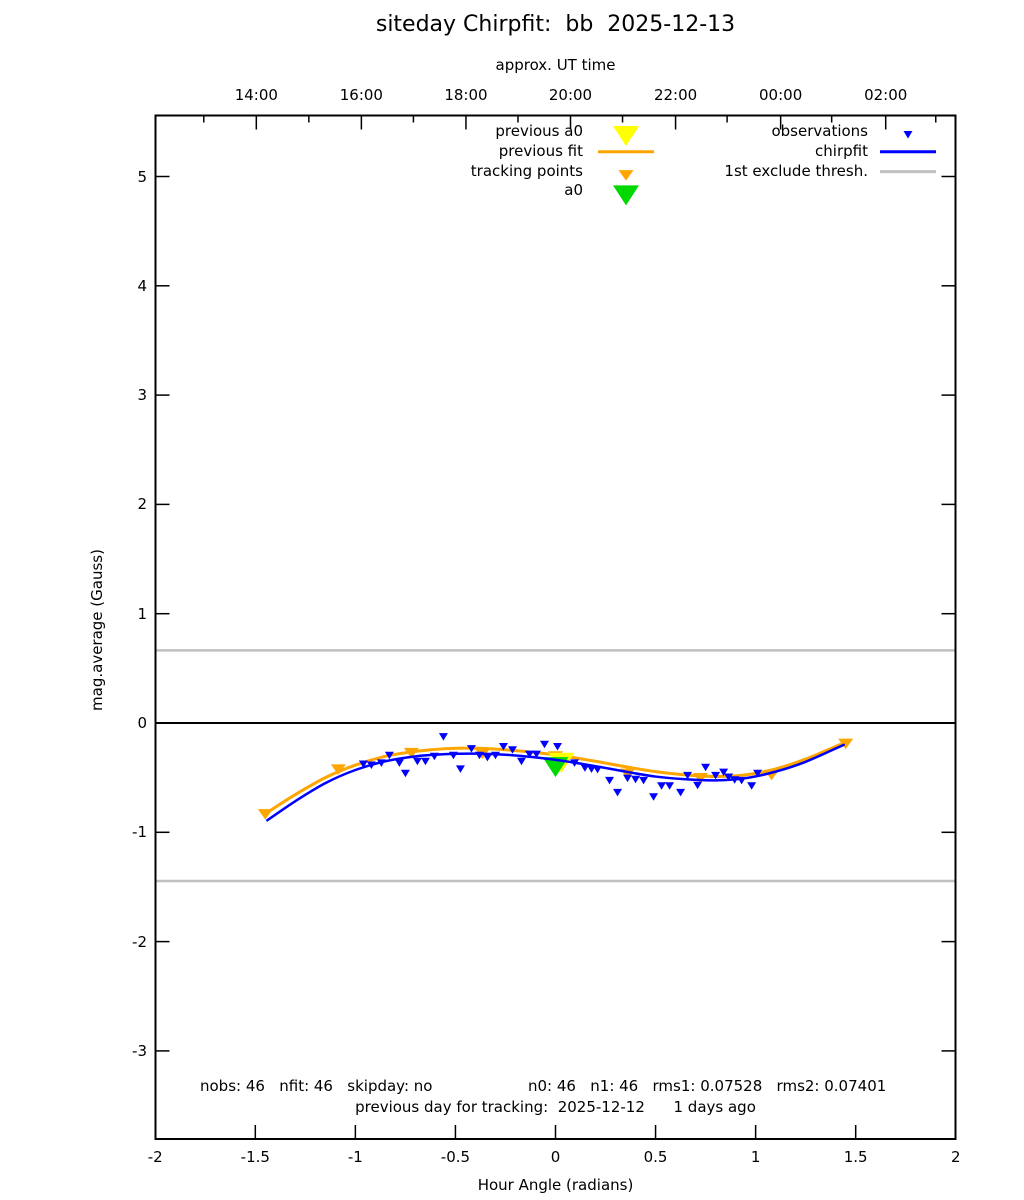 Image resolution: width=1024 pixels, height=1200 pixels. I want to click on legend-label: chirpfit, so click(841, 150).